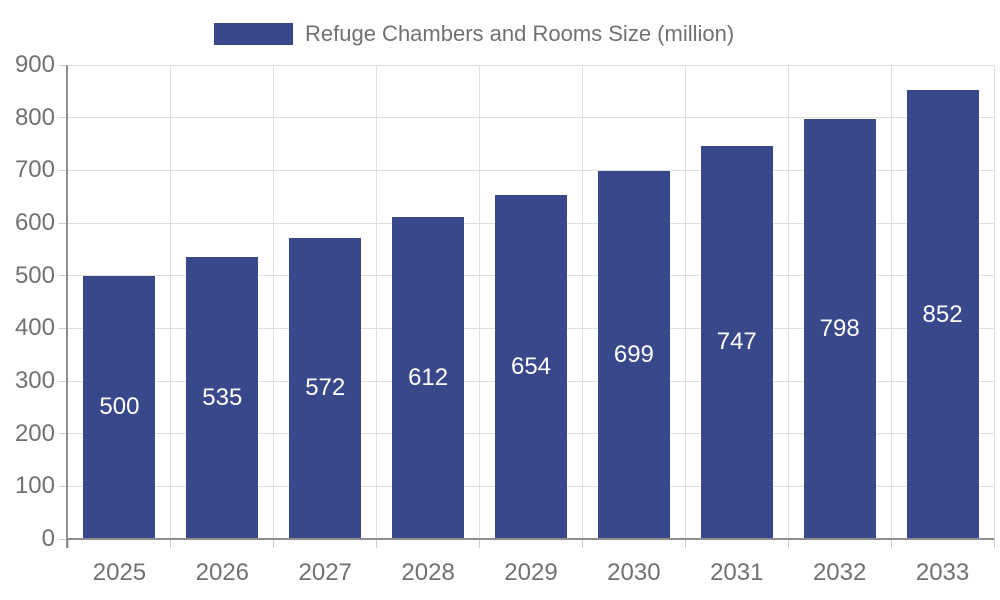 The image size is (1000, 600). What do you see at coordinates (34, 170) in the screenshot?
I see `y-axis-label: 700` at bounding box center [34, 170].